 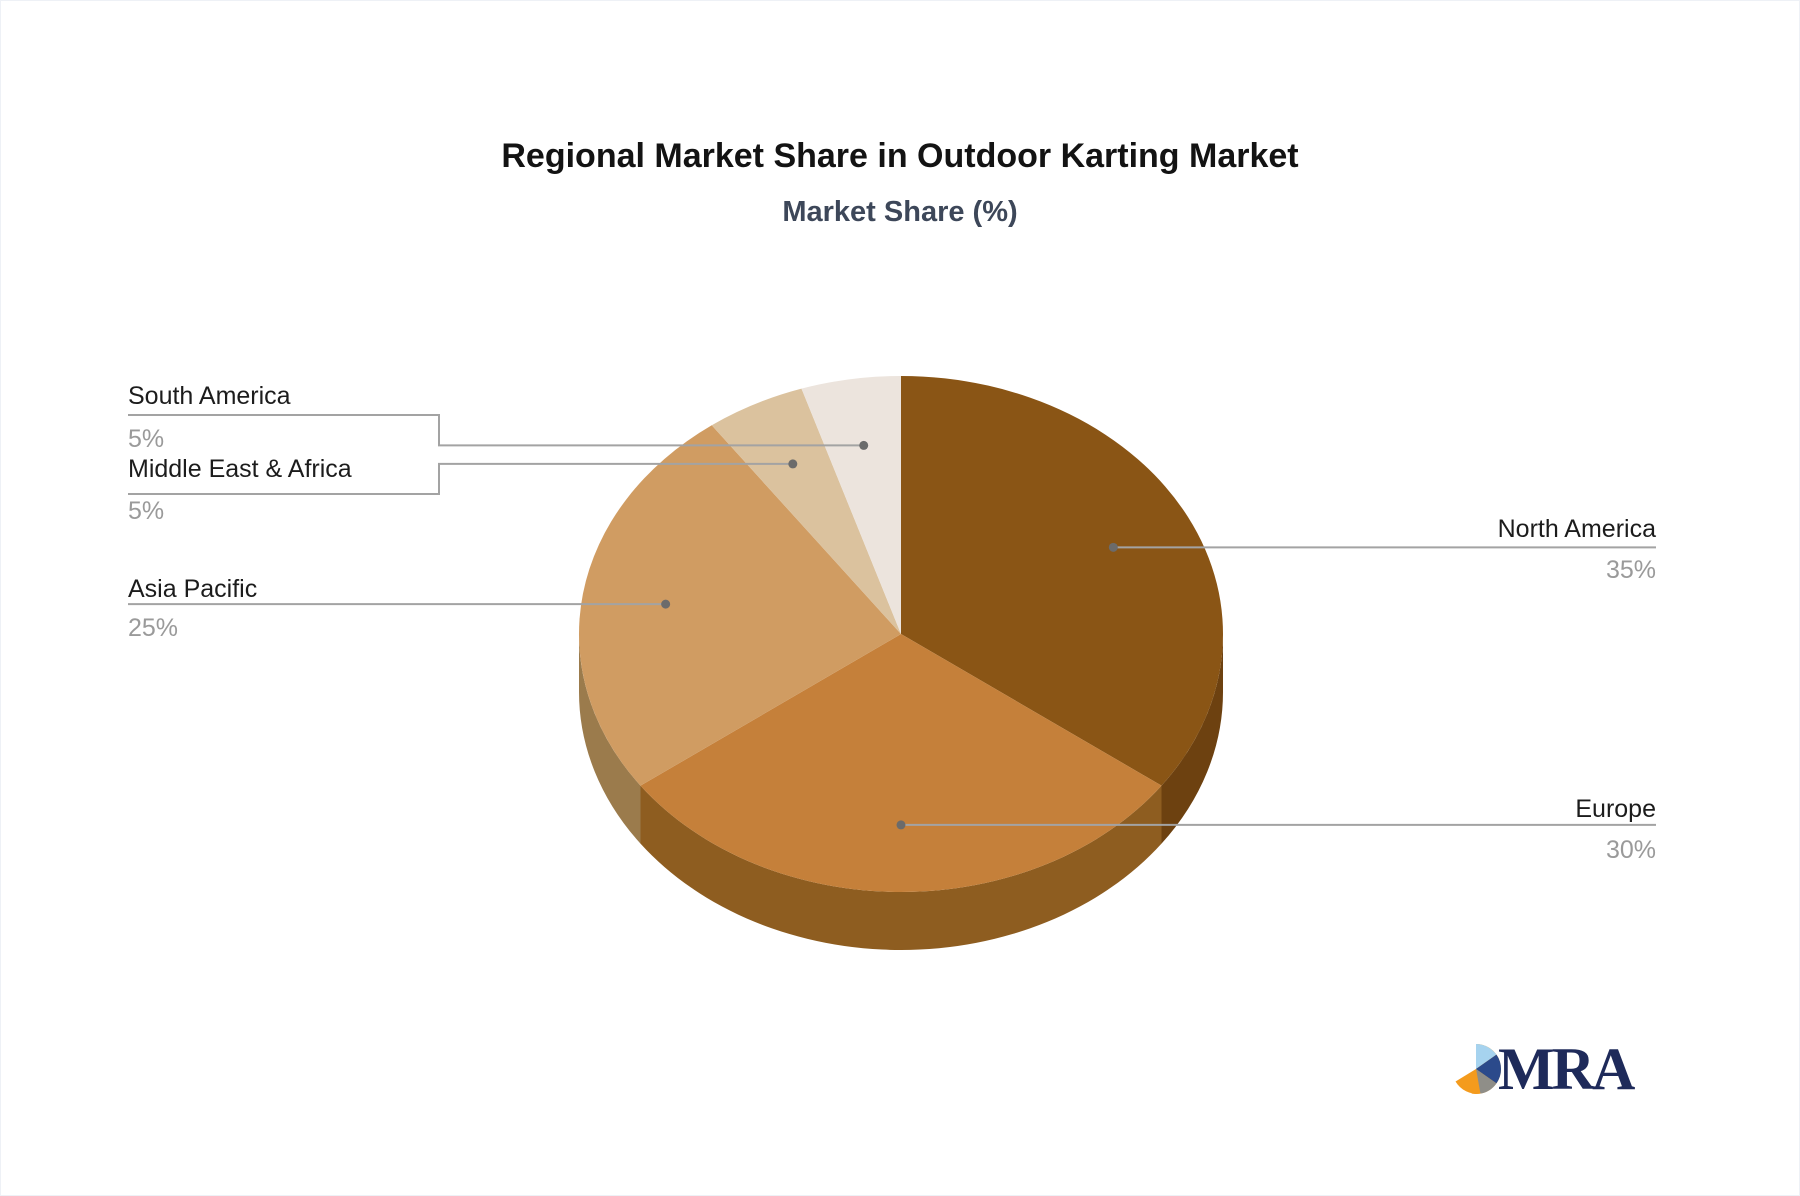 I want to click on label-asia-pacific: Asia Pacific, so click(x=193, y=589).